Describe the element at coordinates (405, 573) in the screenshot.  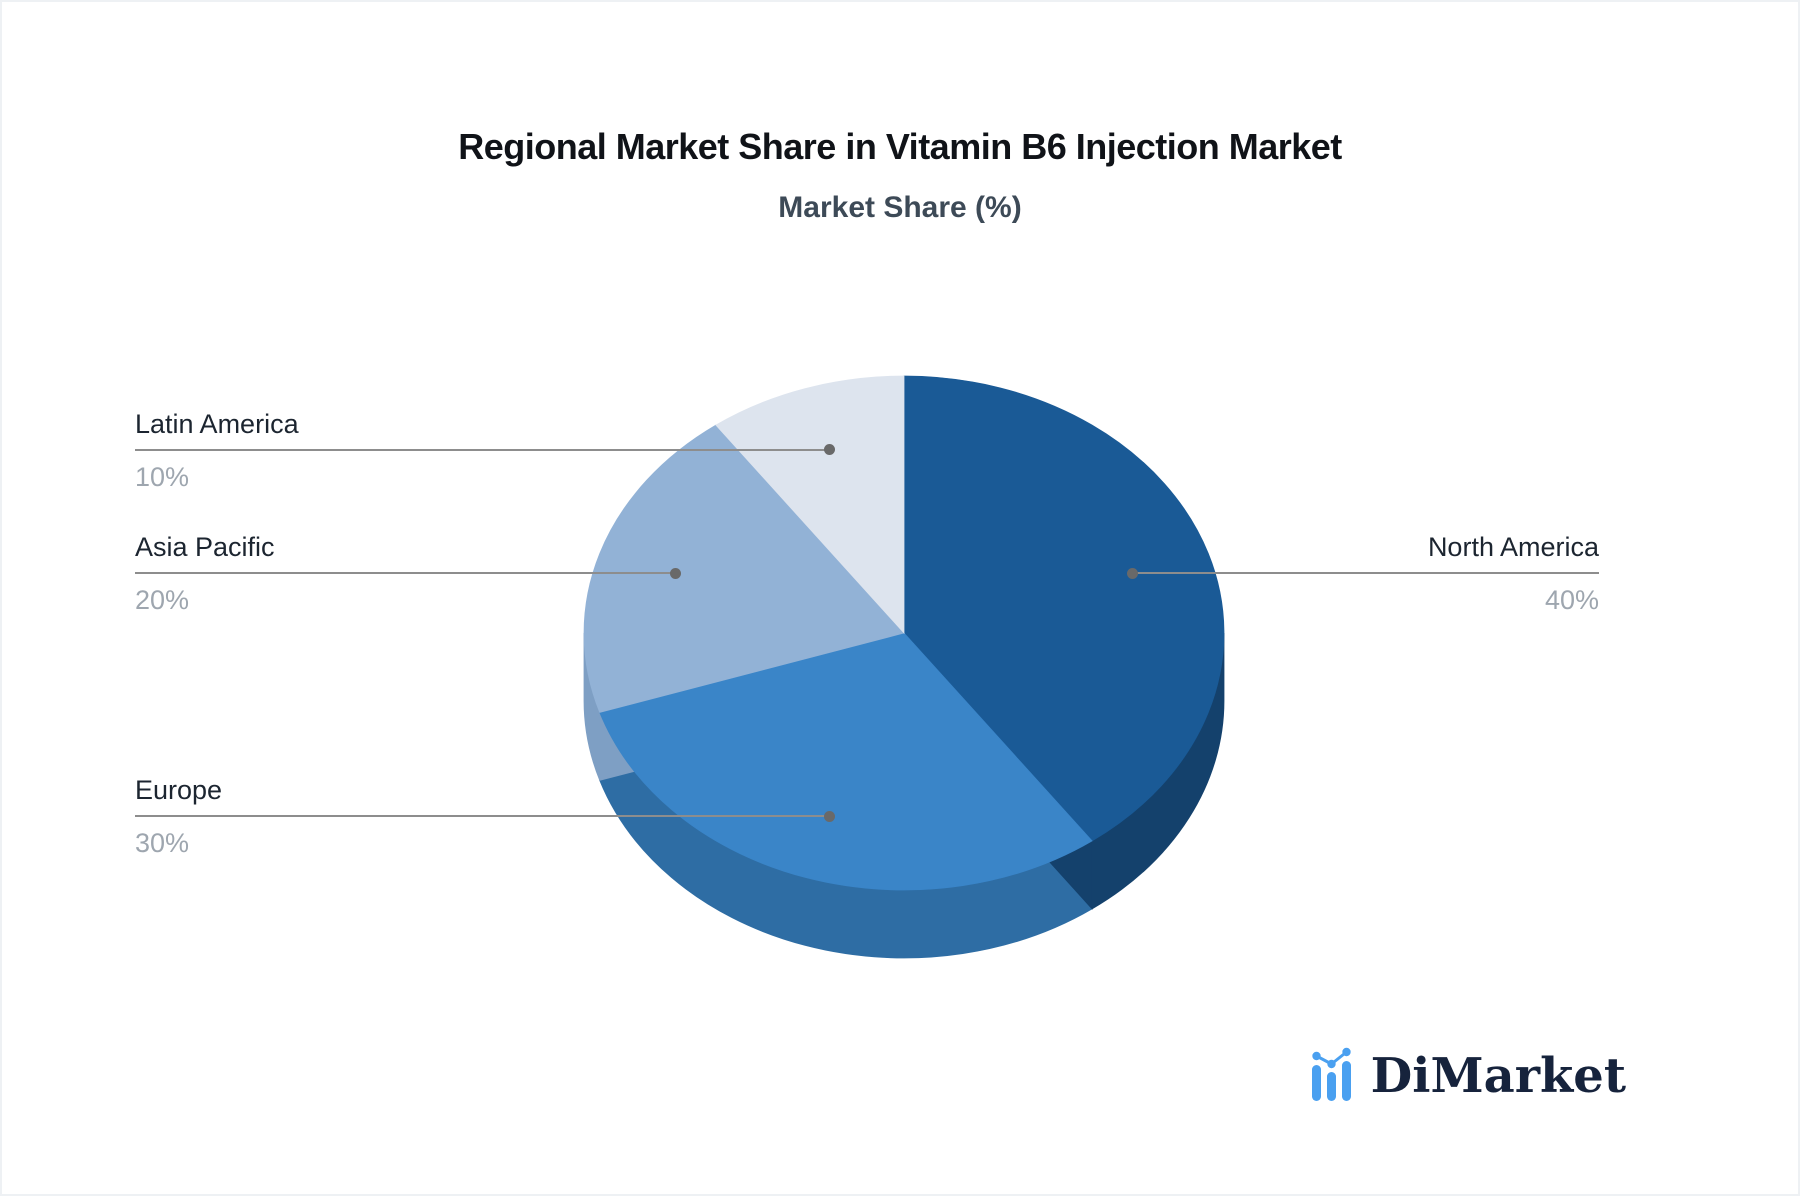
I see `leader-line-asia-pacific` at that location.